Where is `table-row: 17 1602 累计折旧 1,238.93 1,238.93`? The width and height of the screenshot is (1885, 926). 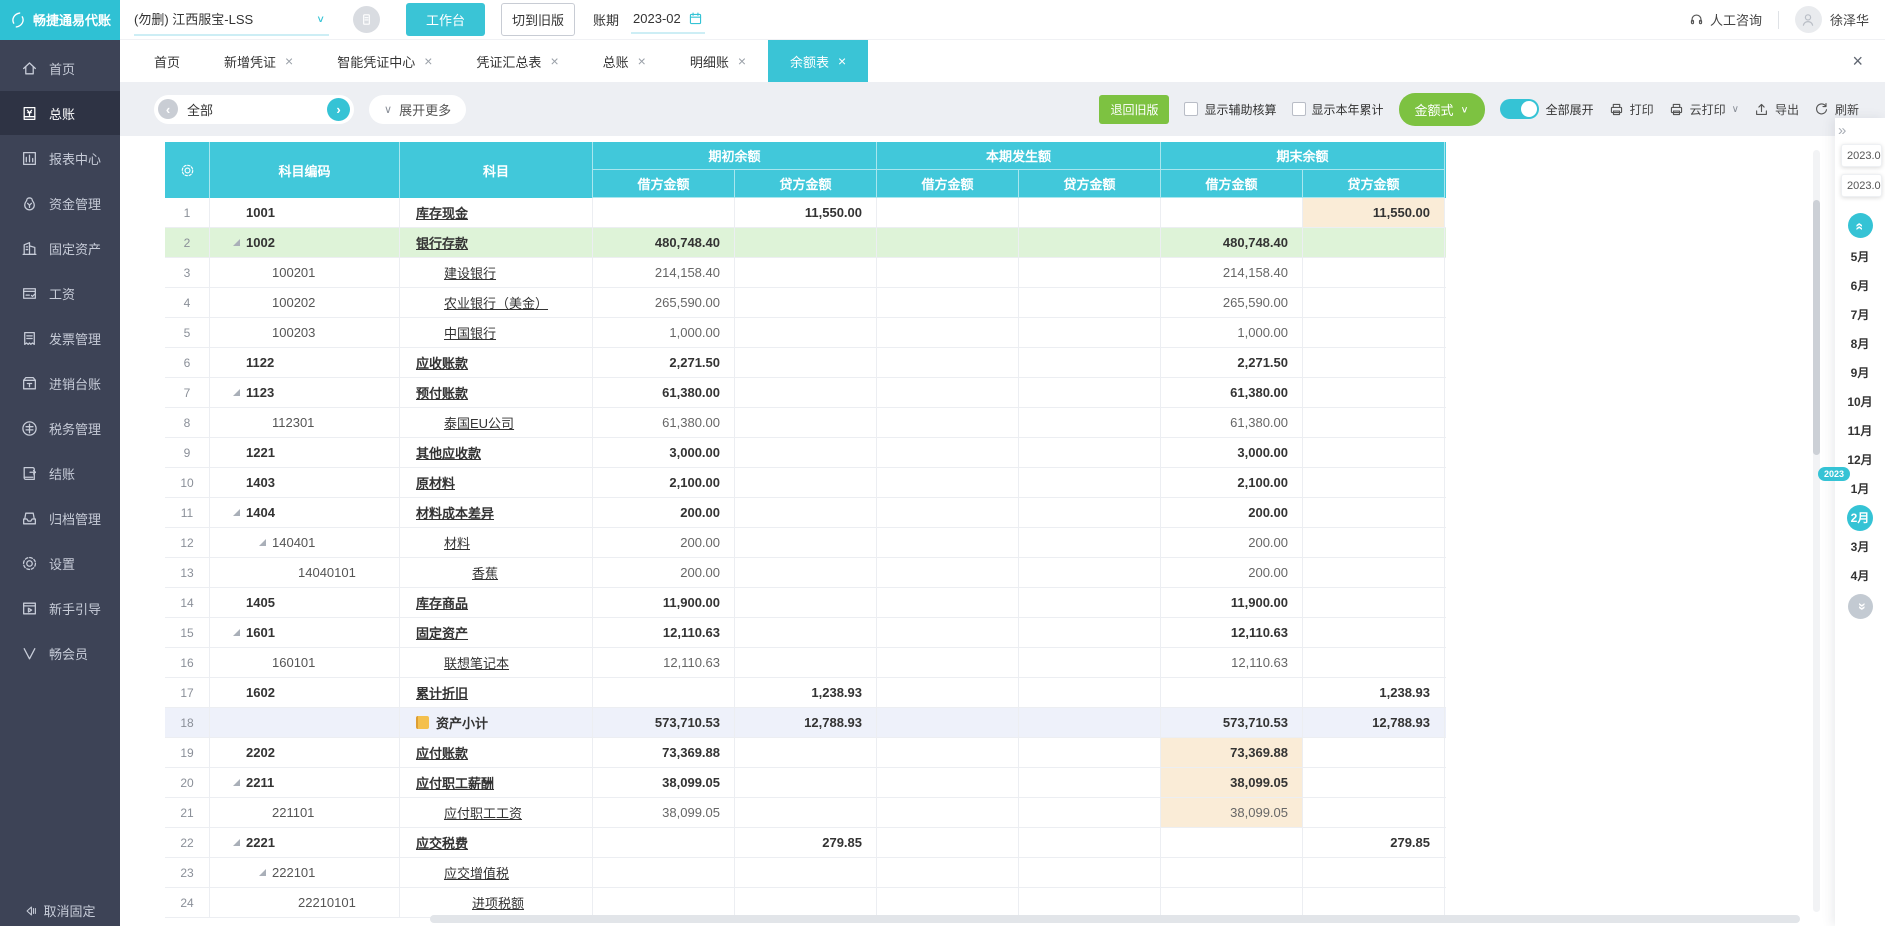
table-row: 17 1602 累计折旧 1,238.93 1,238.93 is located at coordinates (805, 693).